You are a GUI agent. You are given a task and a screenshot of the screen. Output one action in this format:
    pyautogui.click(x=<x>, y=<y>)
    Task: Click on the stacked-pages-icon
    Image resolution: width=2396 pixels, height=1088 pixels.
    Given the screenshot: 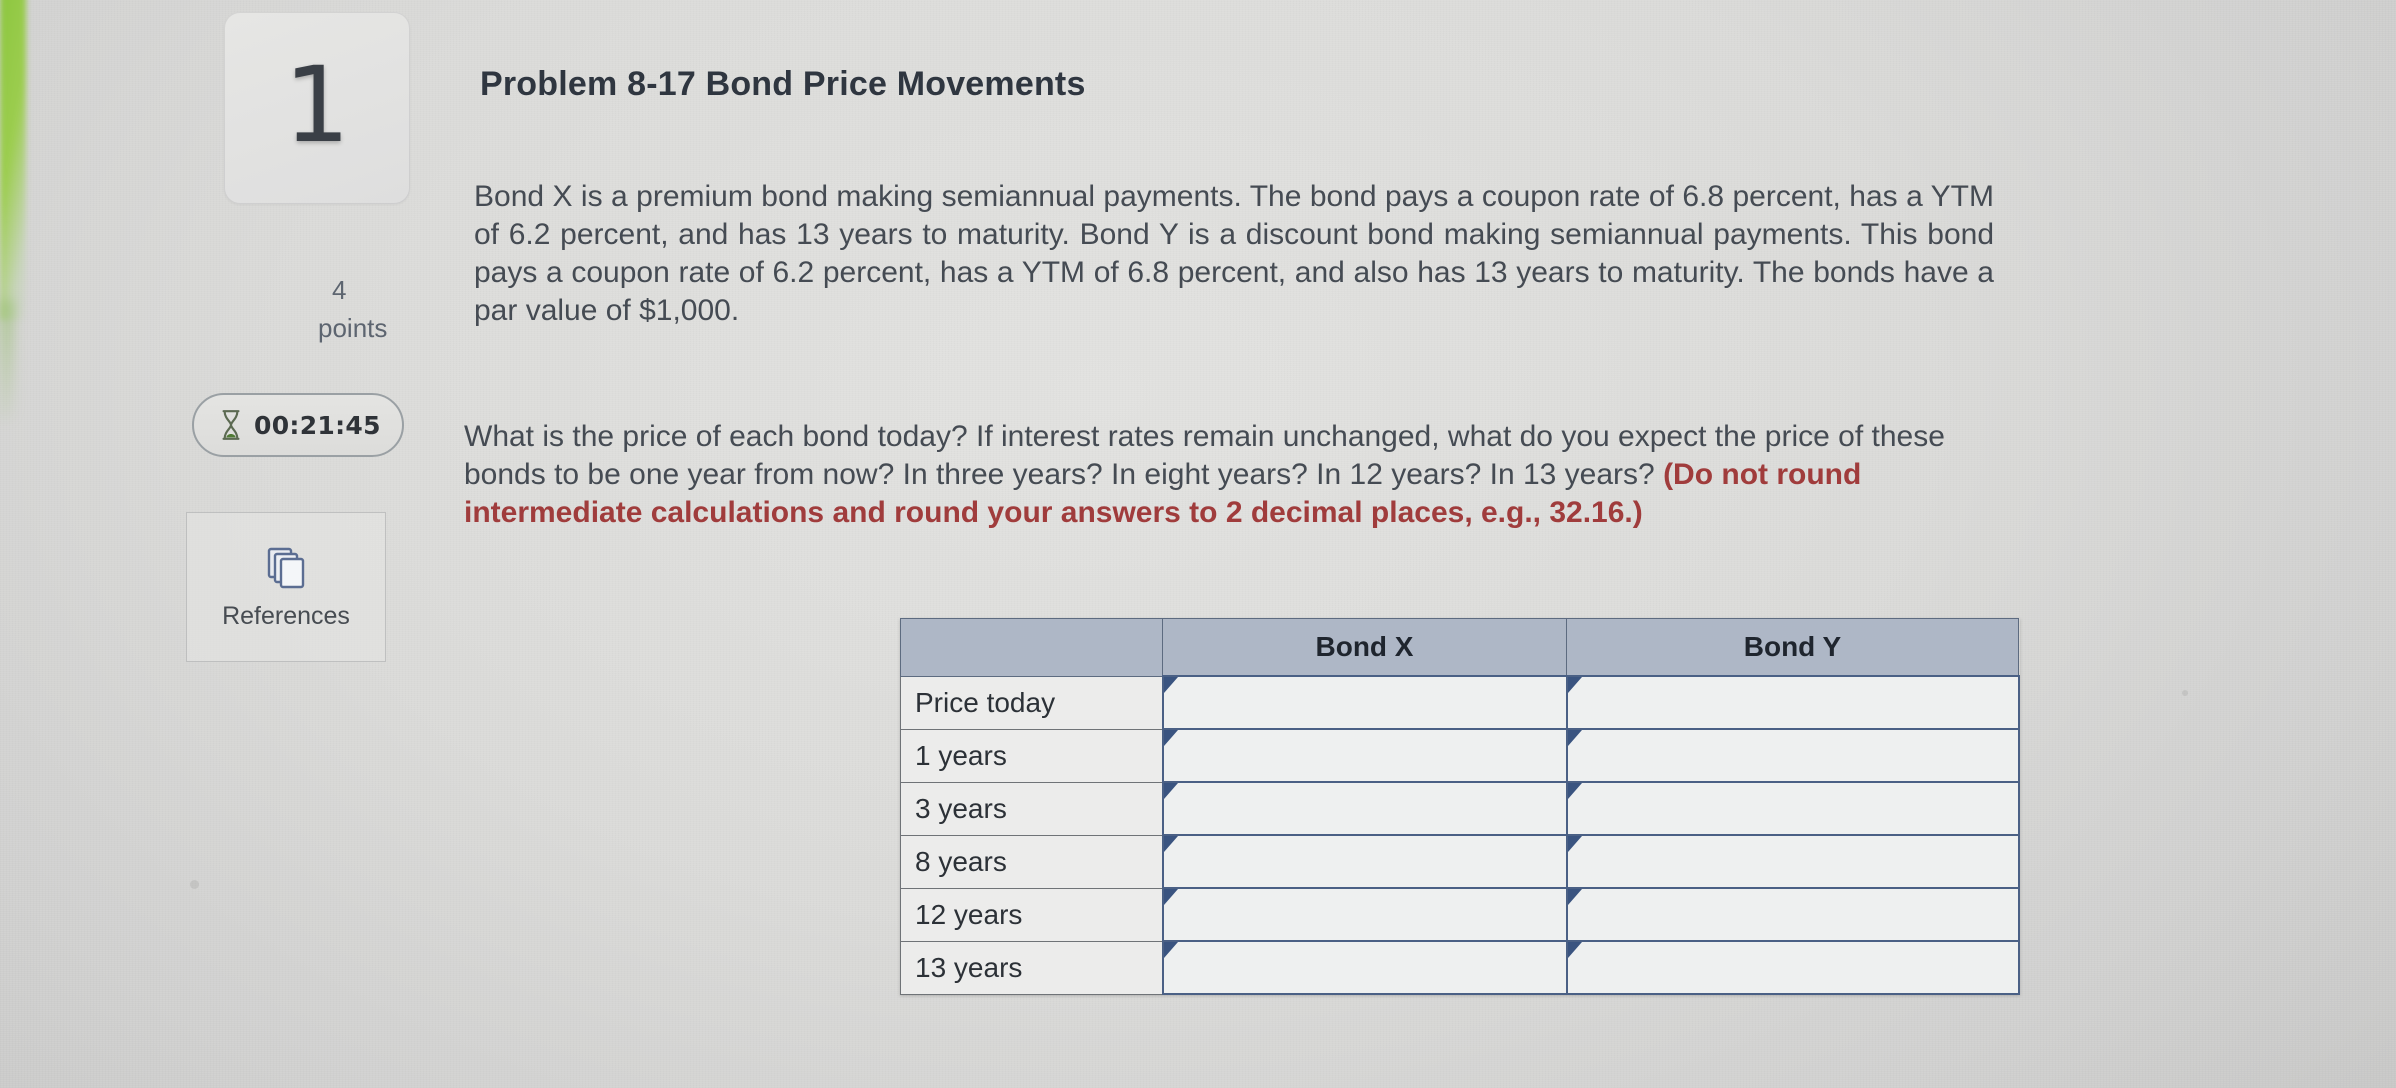 What is the action you would take?
    pyautogui.click(x=286, y=567)
    